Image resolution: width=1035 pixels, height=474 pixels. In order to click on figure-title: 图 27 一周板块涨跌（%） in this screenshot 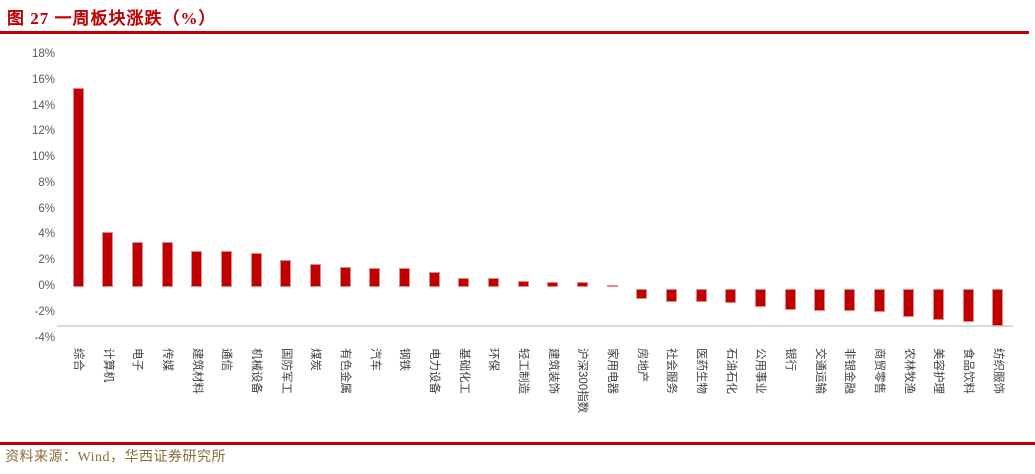, I will do `click(112, 18)`.